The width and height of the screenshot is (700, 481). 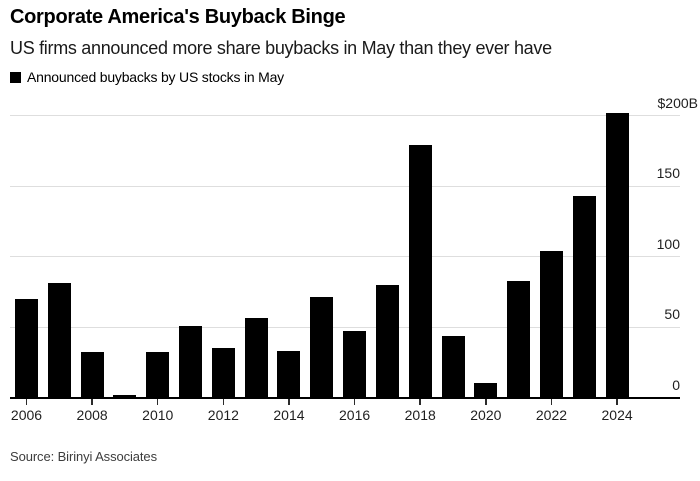 I want to click on x-tick-2020, so click(x=486, y=402).